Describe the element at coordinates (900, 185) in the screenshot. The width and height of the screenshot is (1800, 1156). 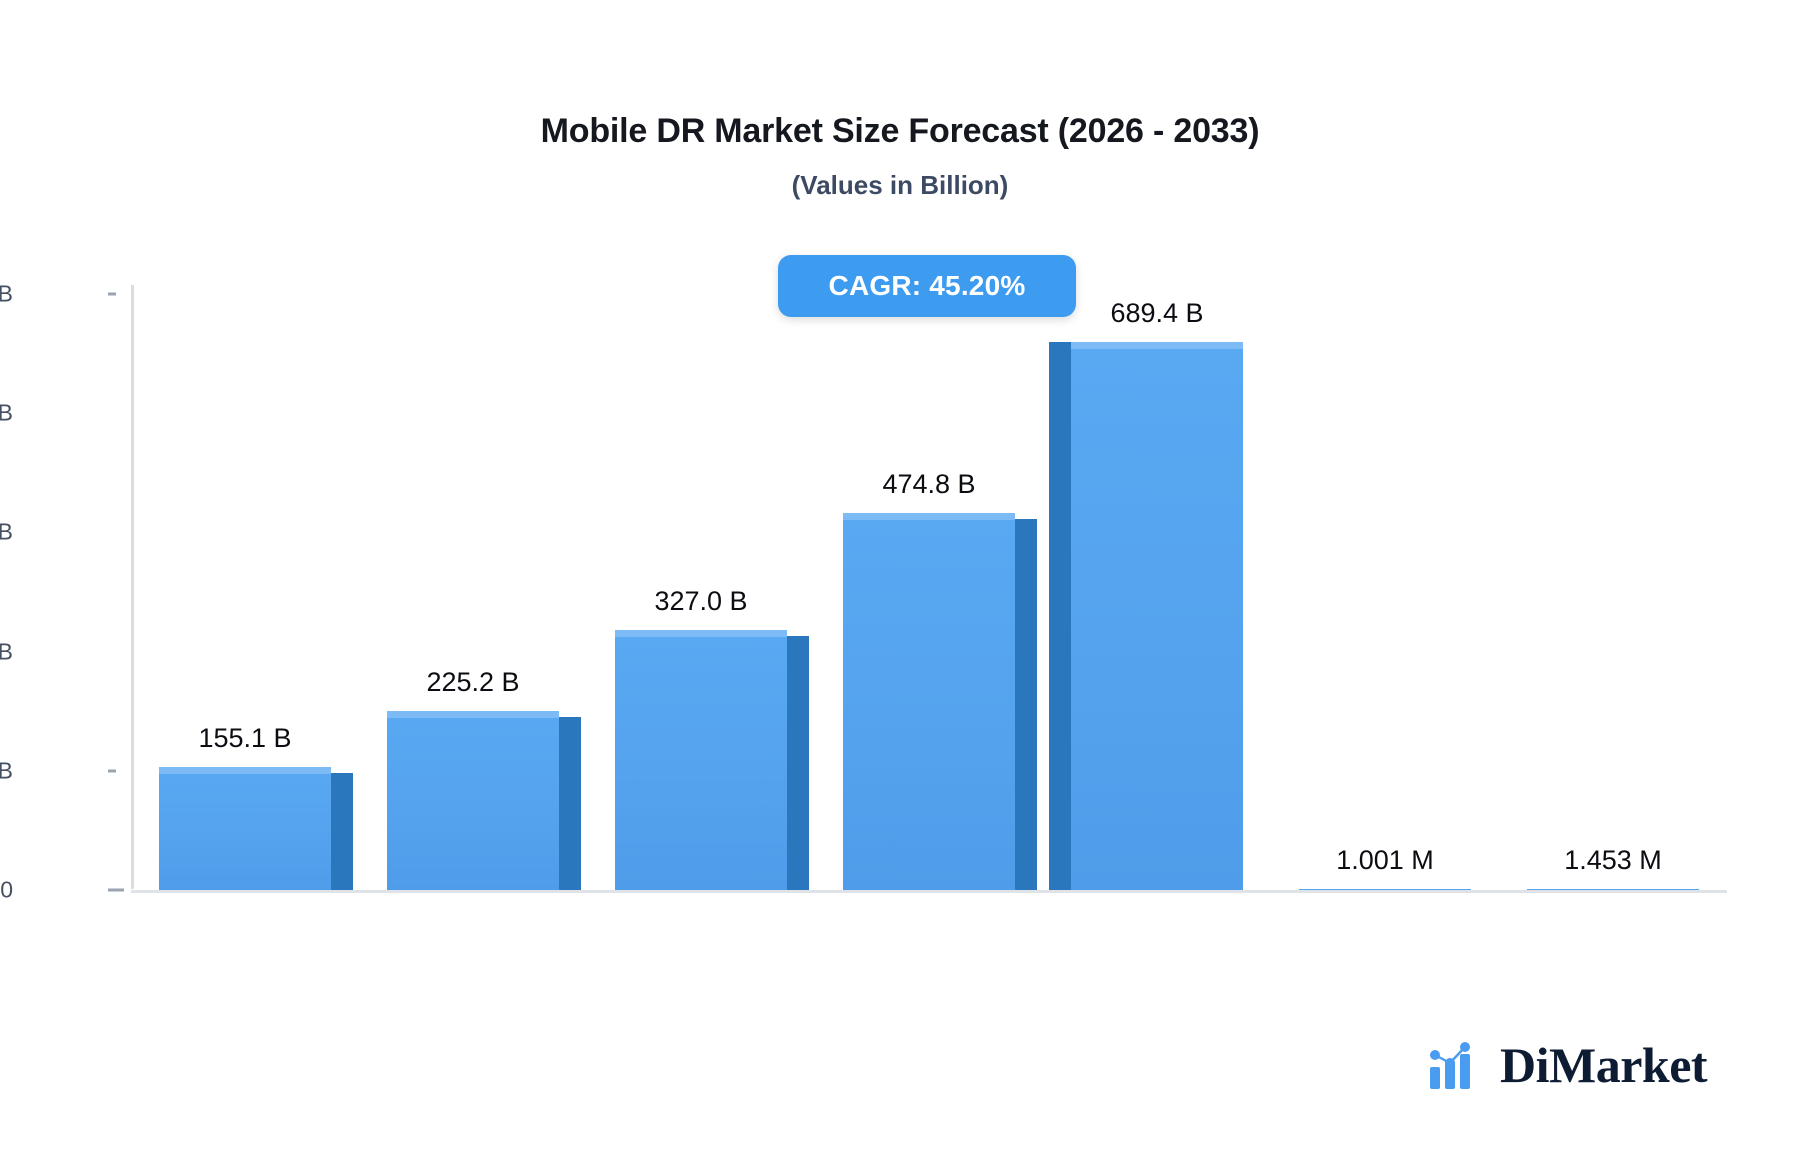
I see `chart-subtitle: (Values in Billion)` at that location.